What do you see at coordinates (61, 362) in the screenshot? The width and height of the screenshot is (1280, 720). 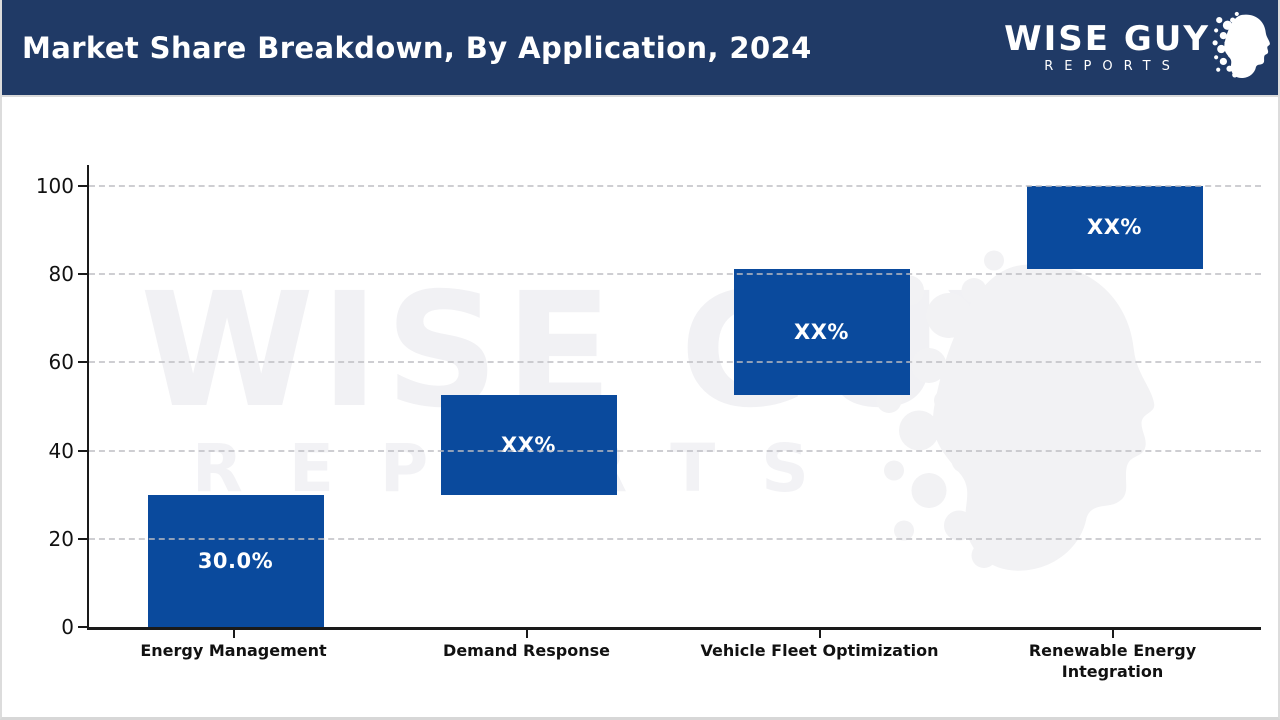 I see `y-tick-label: 60` at bounding box center [61, 362].